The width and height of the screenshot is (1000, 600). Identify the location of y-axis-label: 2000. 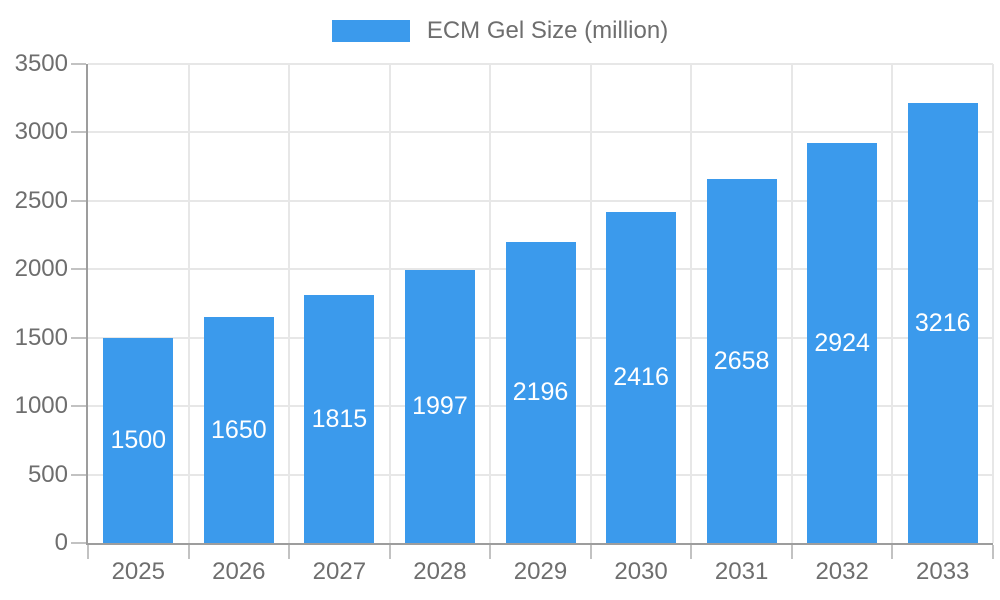
(41, 269).